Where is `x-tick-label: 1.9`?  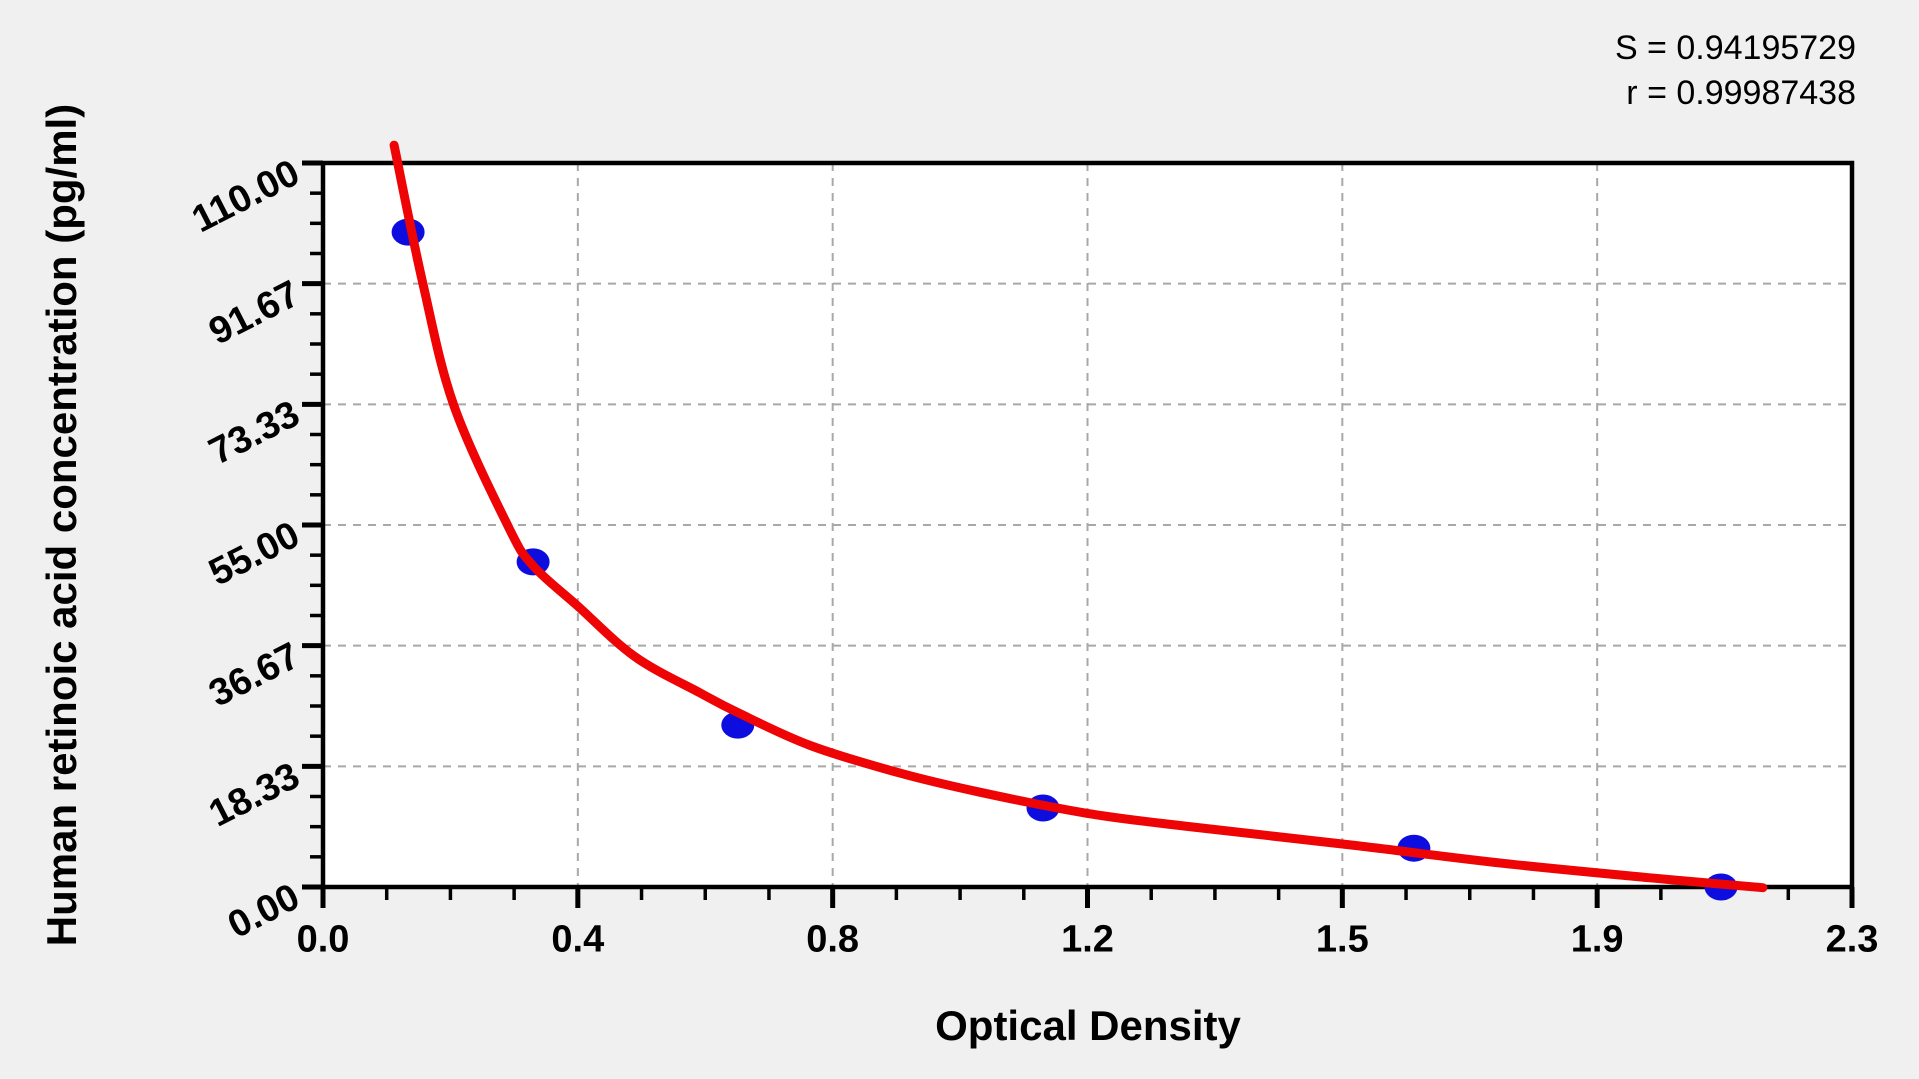 x-tick-label: 1.9 is located at coordinates (1597, 939).